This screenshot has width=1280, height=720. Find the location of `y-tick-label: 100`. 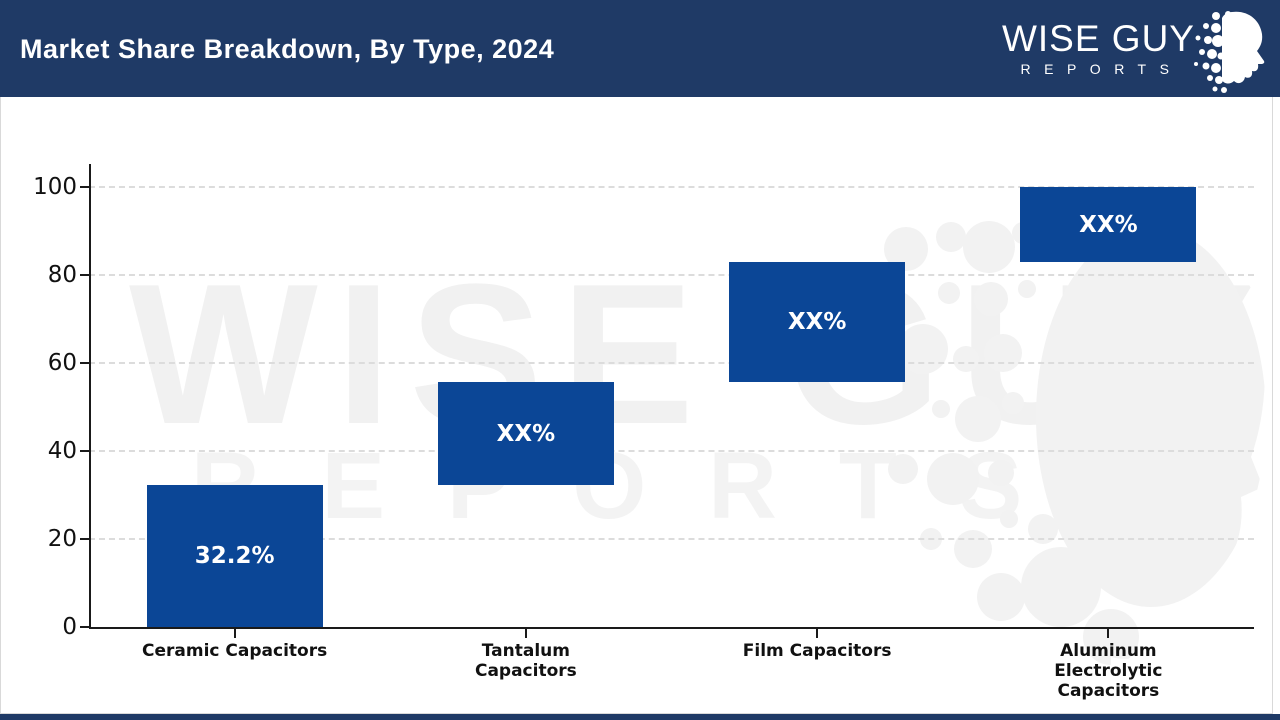

y-tick-label: 100 is located at coordinates (55, 187).